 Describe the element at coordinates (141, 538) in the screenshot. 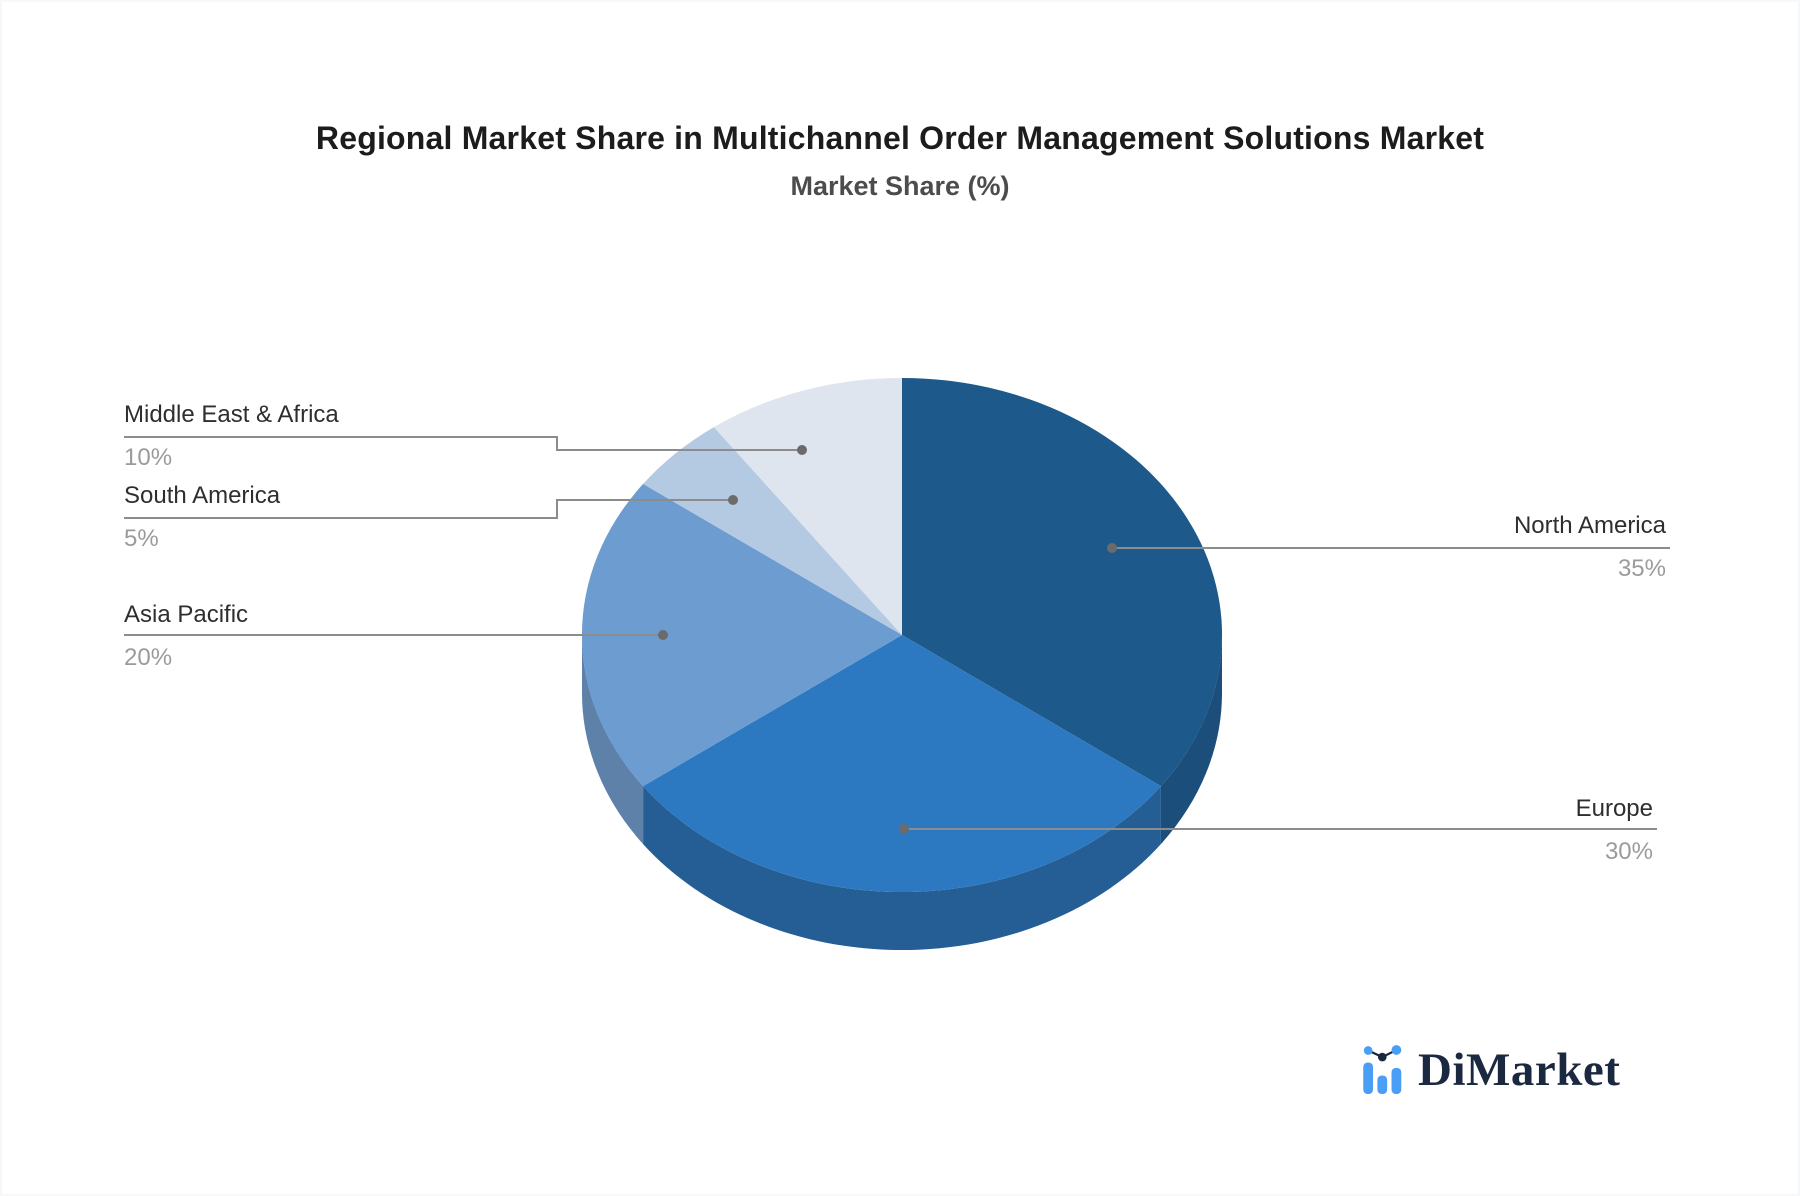

I see `slice-label-value: 5%` at that location.